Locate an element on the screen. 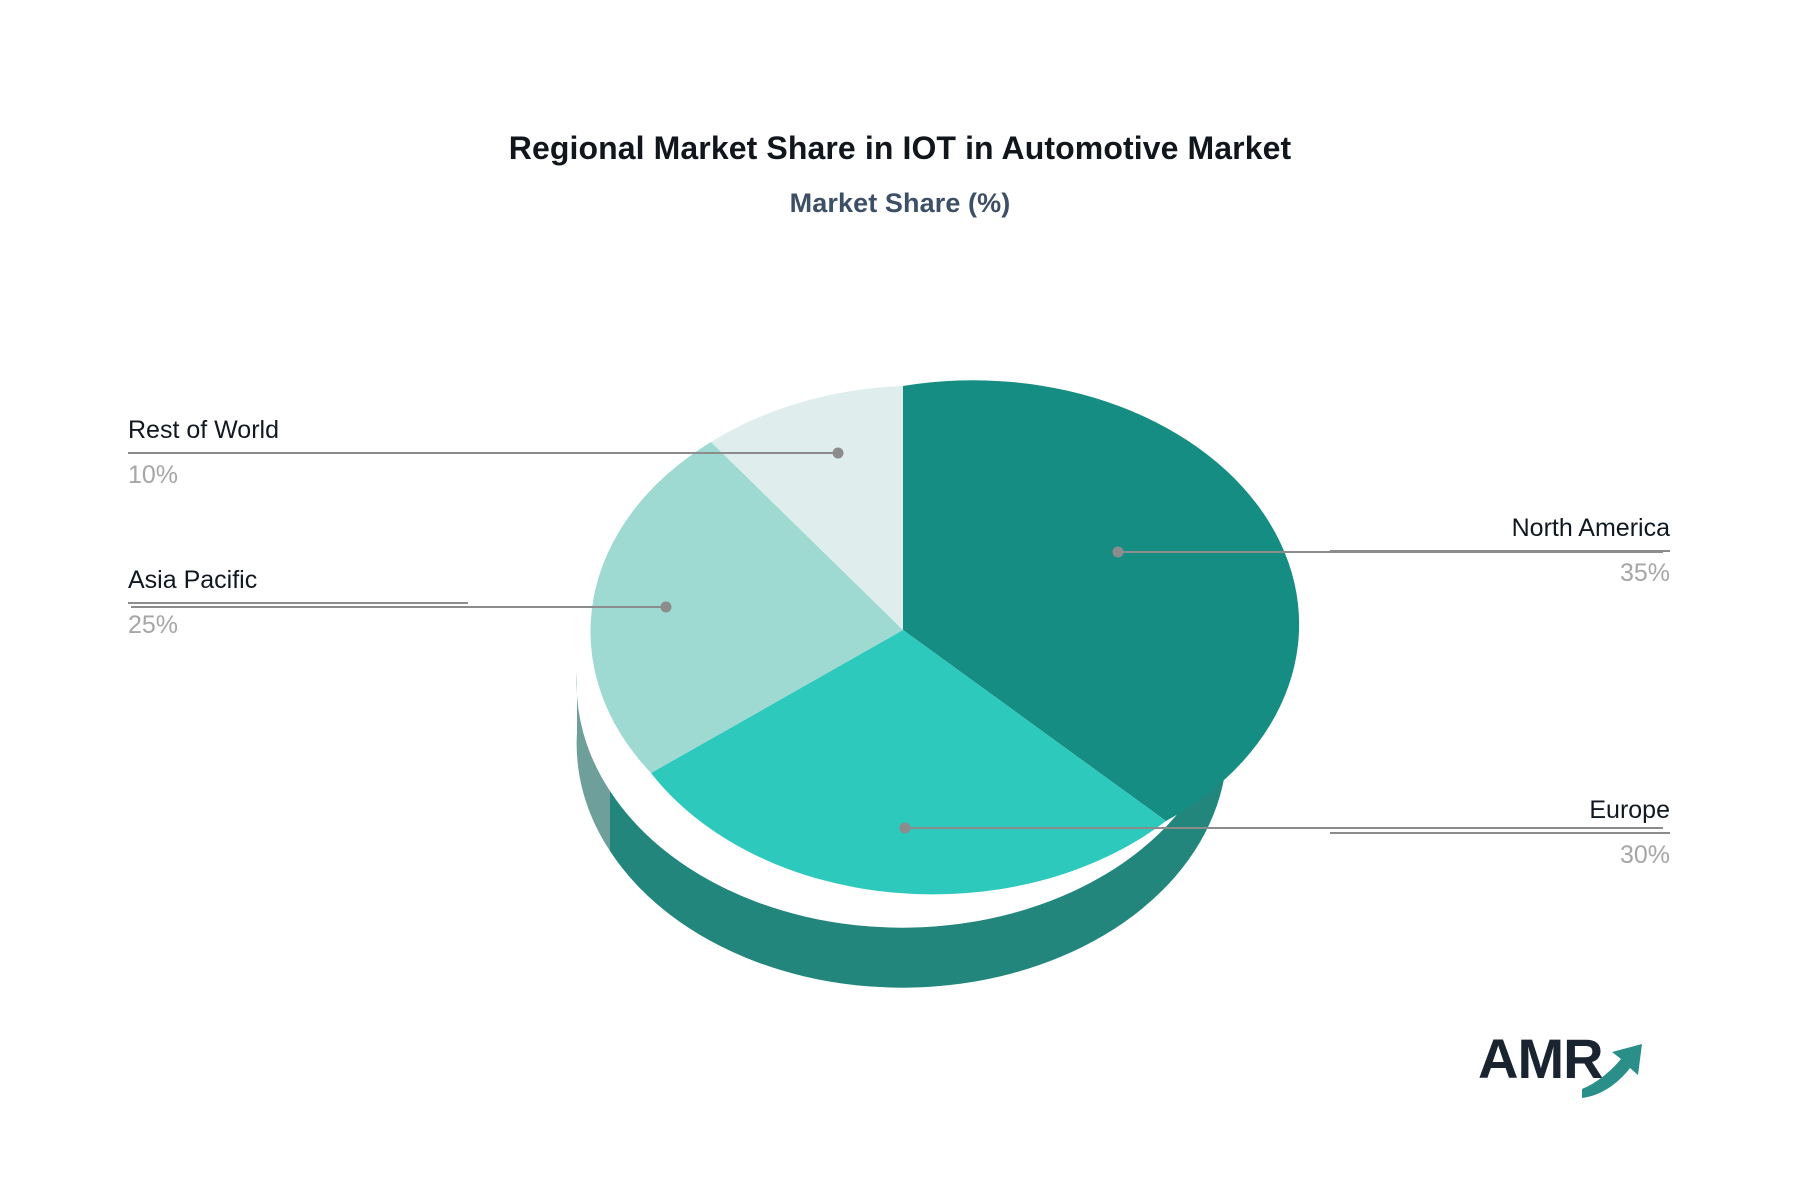 This screenshot has width=1800, height=1196. leader-dot-north-america is located at coordinates (1118, 552).